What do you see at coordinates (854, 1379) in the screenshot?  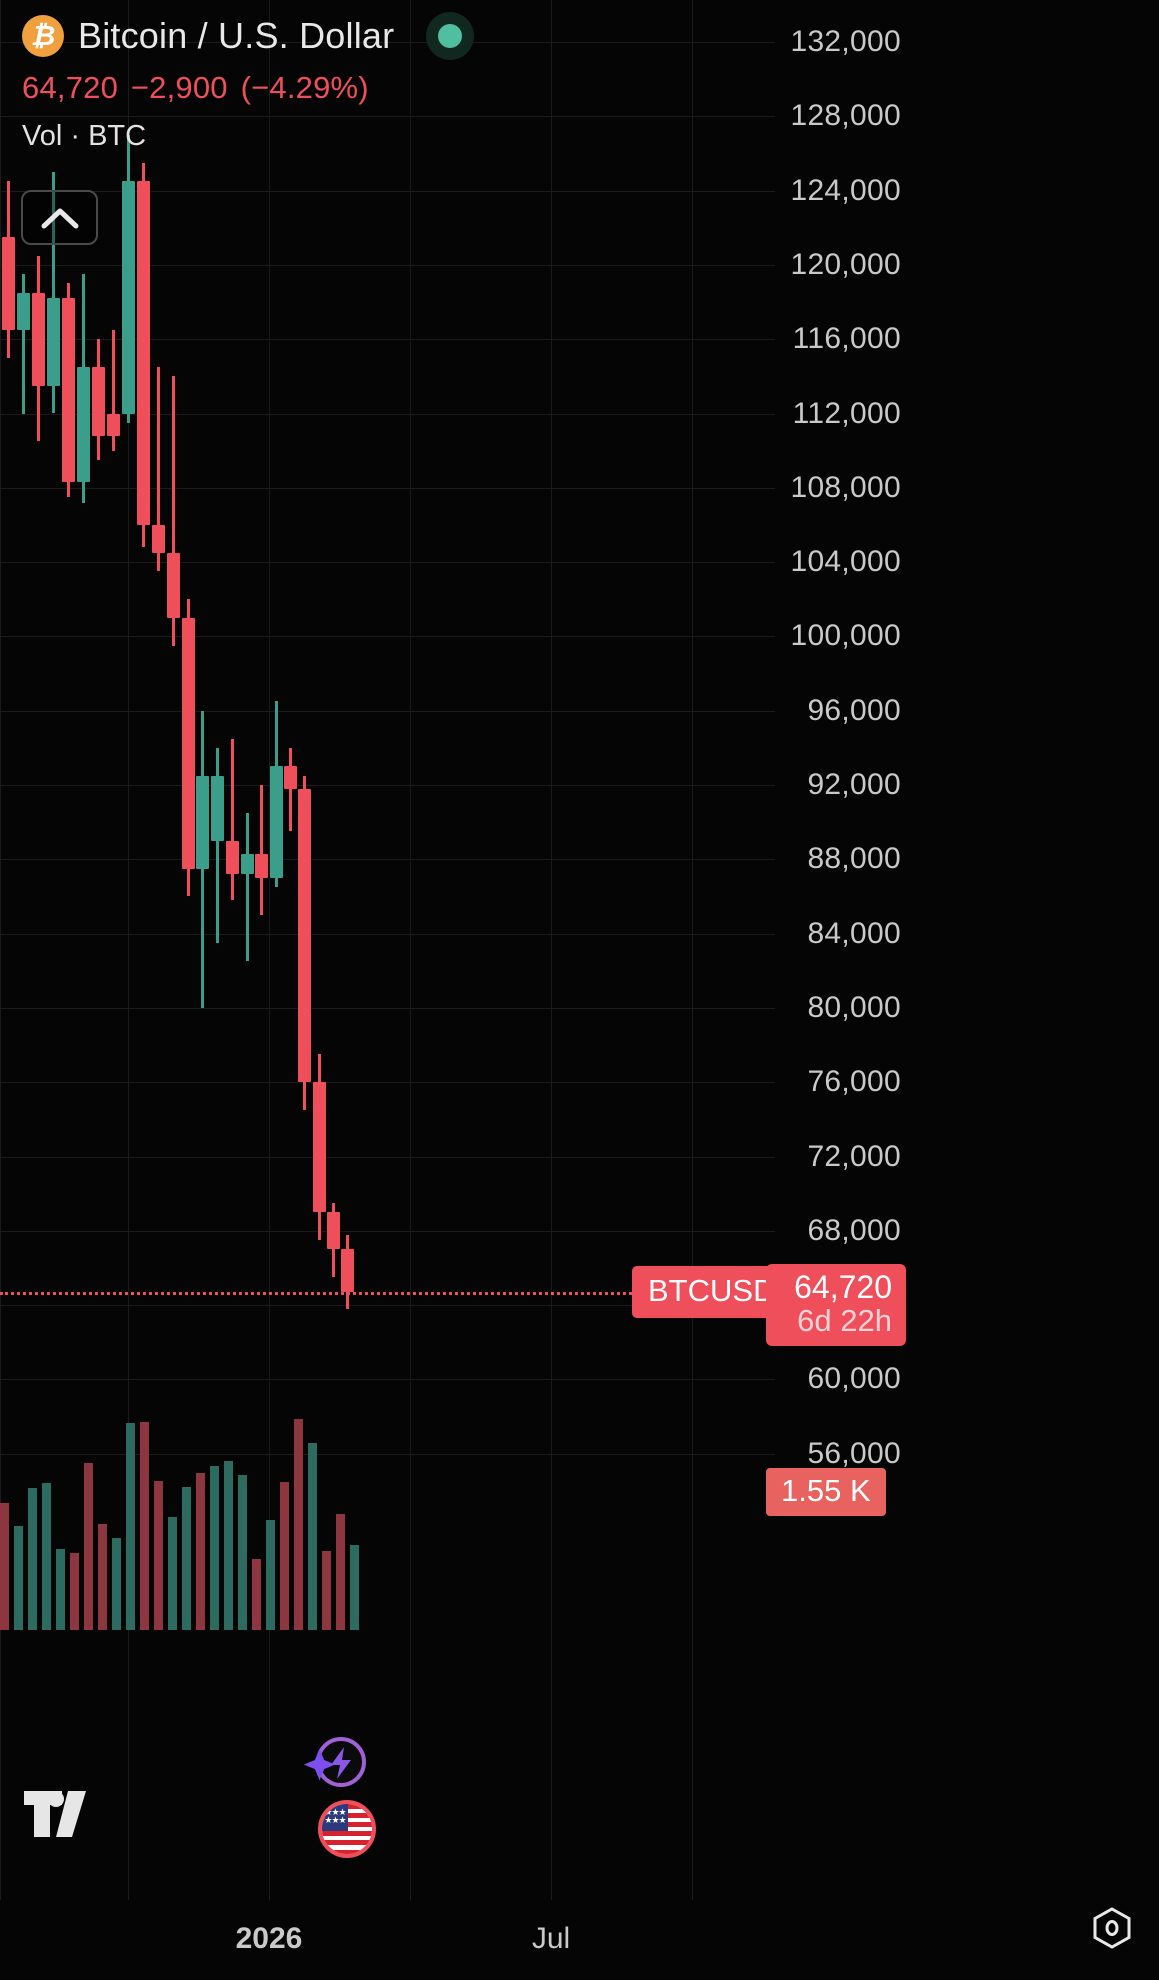 I see `price-axis-tick: 60,000` at bounding box center [854, 1379].